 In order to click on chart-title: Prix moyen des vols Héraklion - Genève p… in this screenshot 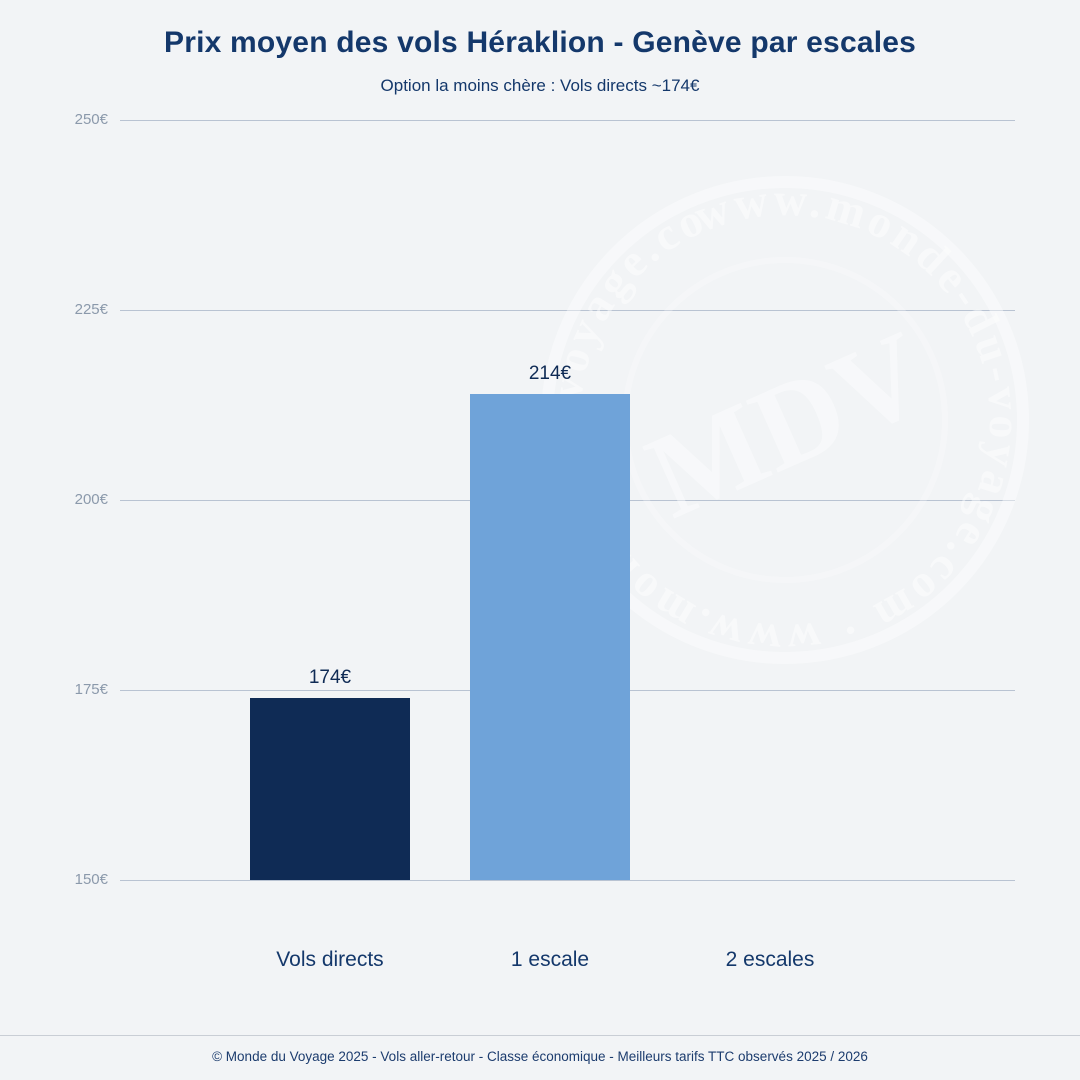, I will do `click(540, 42)`.